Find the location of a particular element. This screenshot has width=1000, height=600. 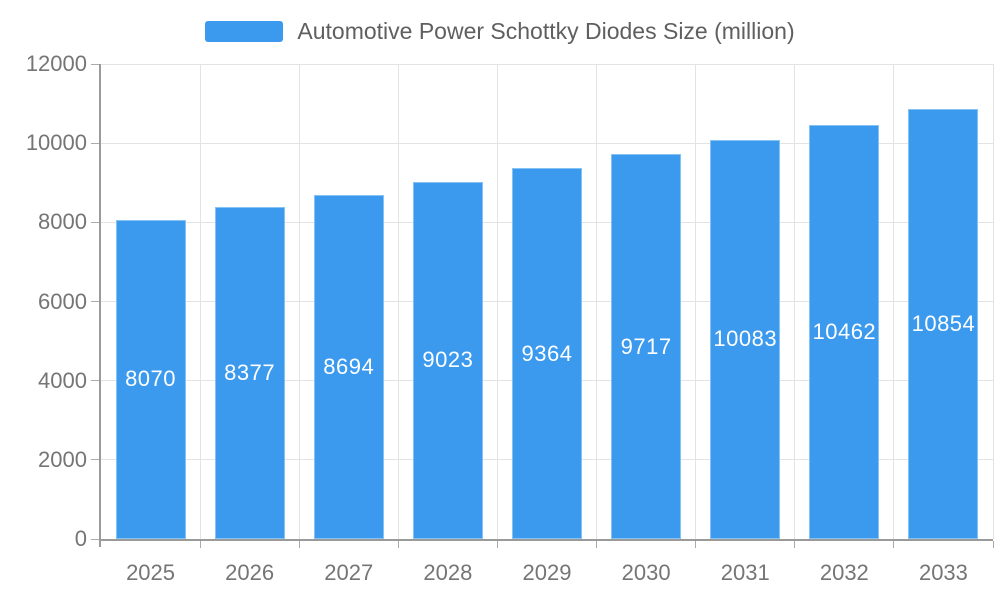

x-axis-label: 2029 is located at coordinates (547, 572).